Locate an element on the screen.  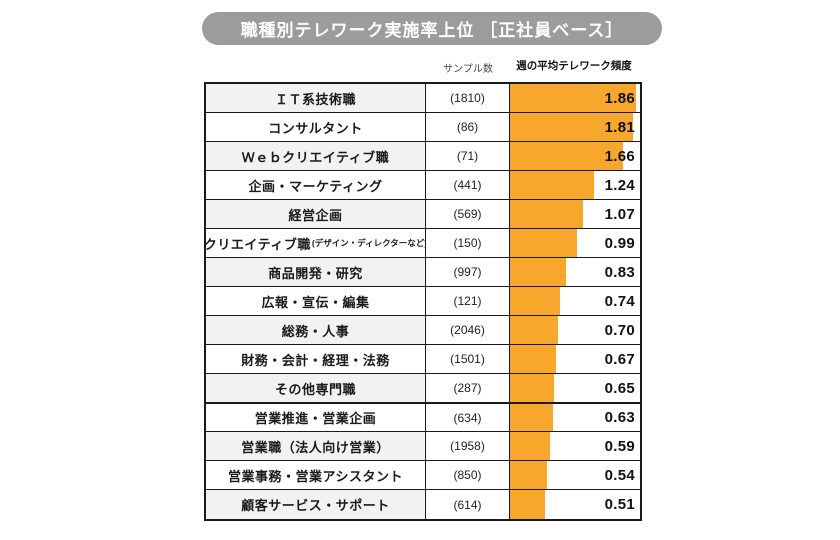
sample-count: (634) is located at coordinates (468, 417).